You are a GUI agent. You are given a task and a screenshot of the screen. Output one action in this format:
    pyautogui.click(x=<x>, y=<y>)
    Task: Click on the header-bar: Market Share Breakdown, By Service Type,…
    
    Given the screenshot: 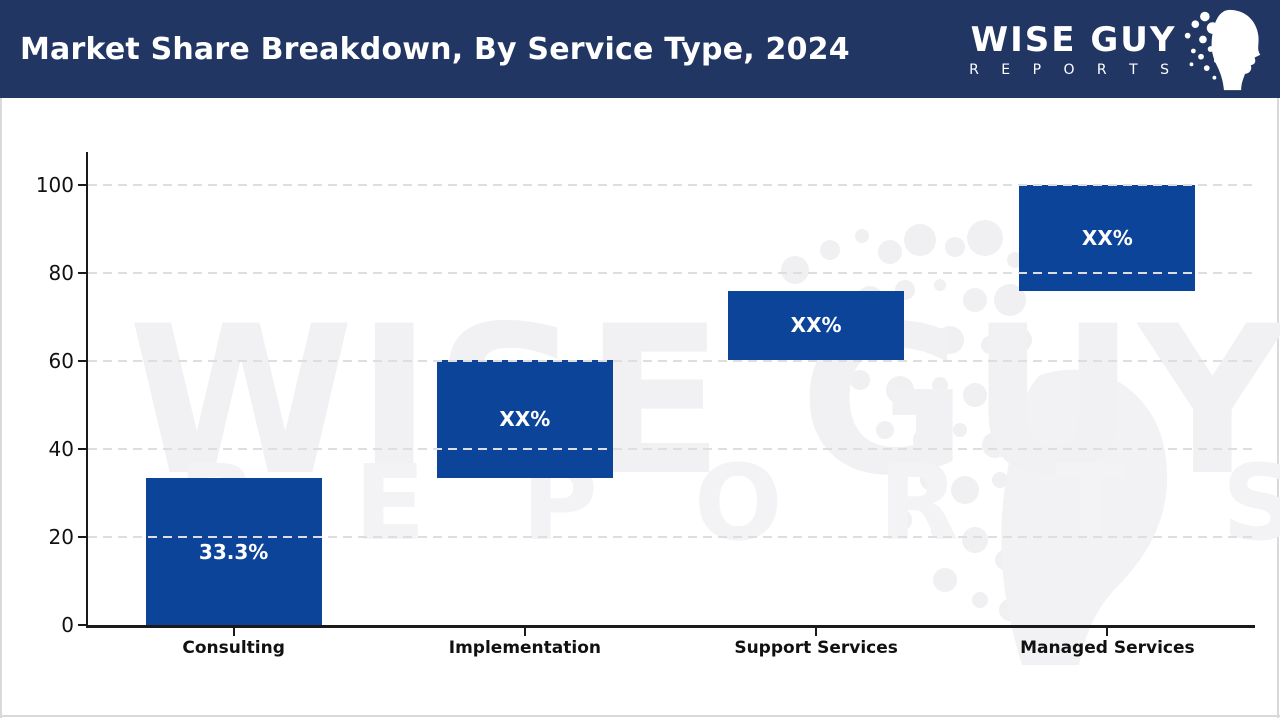 What is the action you would take?
    pyautogui.click(x=640, y=49)
    